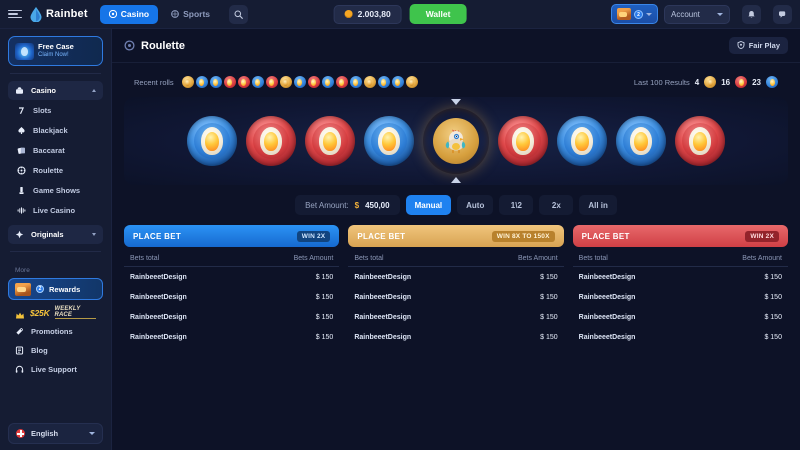  Describe the element at coordinates (55, 51) in the screenshot. I see `free-case-banner: Free Case Claim Now!` at that location.